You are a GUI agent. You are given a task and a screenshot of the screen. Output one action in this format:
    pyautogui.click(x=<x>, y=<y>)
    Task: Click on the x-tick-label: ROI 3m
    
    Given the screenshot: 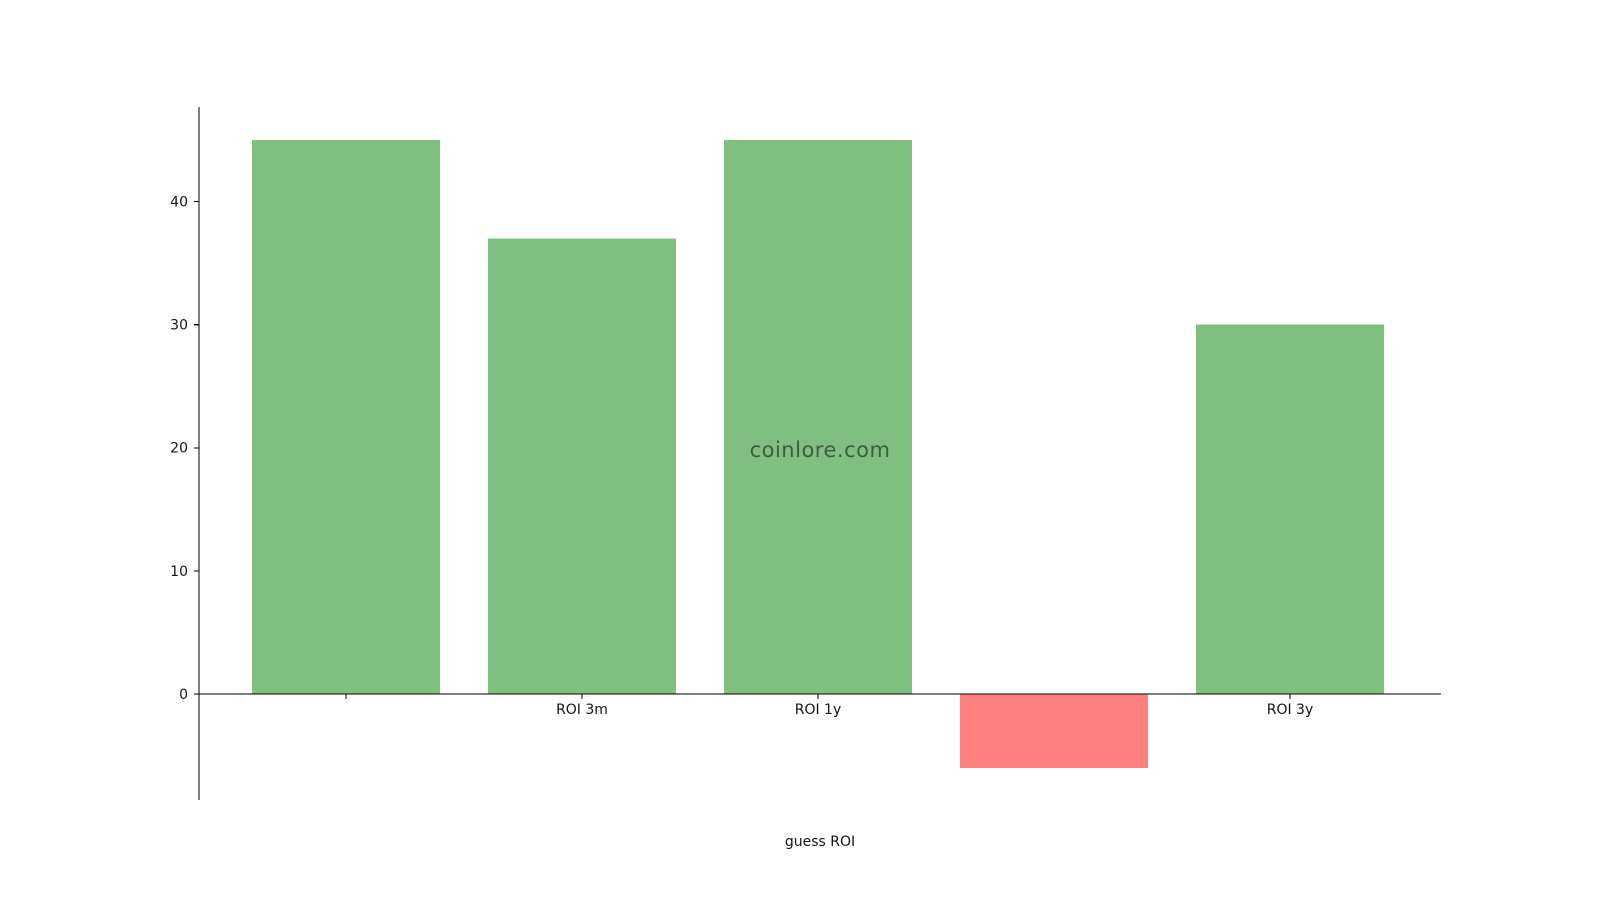 What is the action you would take?
    pyautogui.click(x=582, y=710)
    